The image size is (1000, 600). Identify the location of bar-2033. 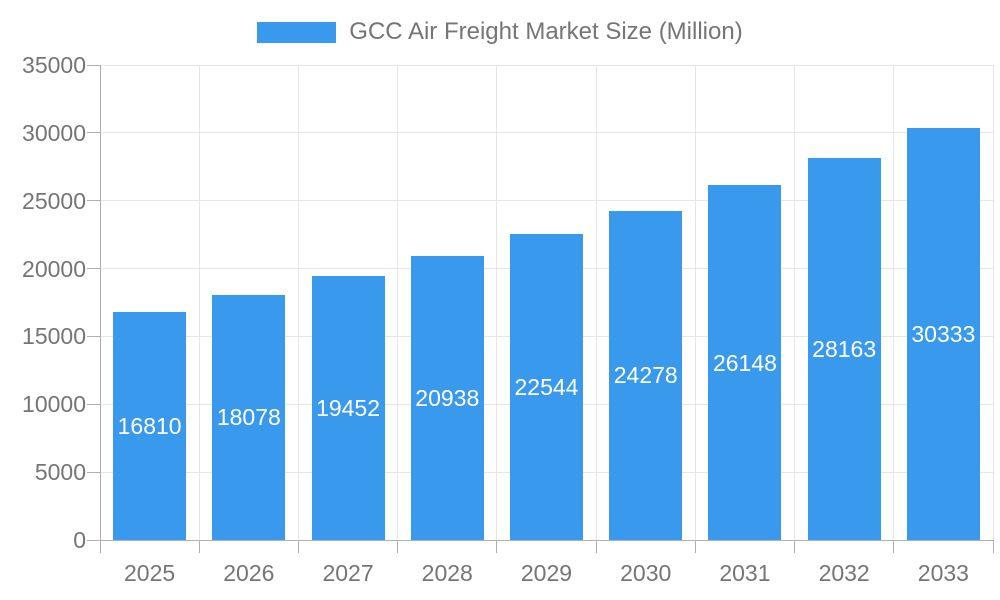
(943, 334).